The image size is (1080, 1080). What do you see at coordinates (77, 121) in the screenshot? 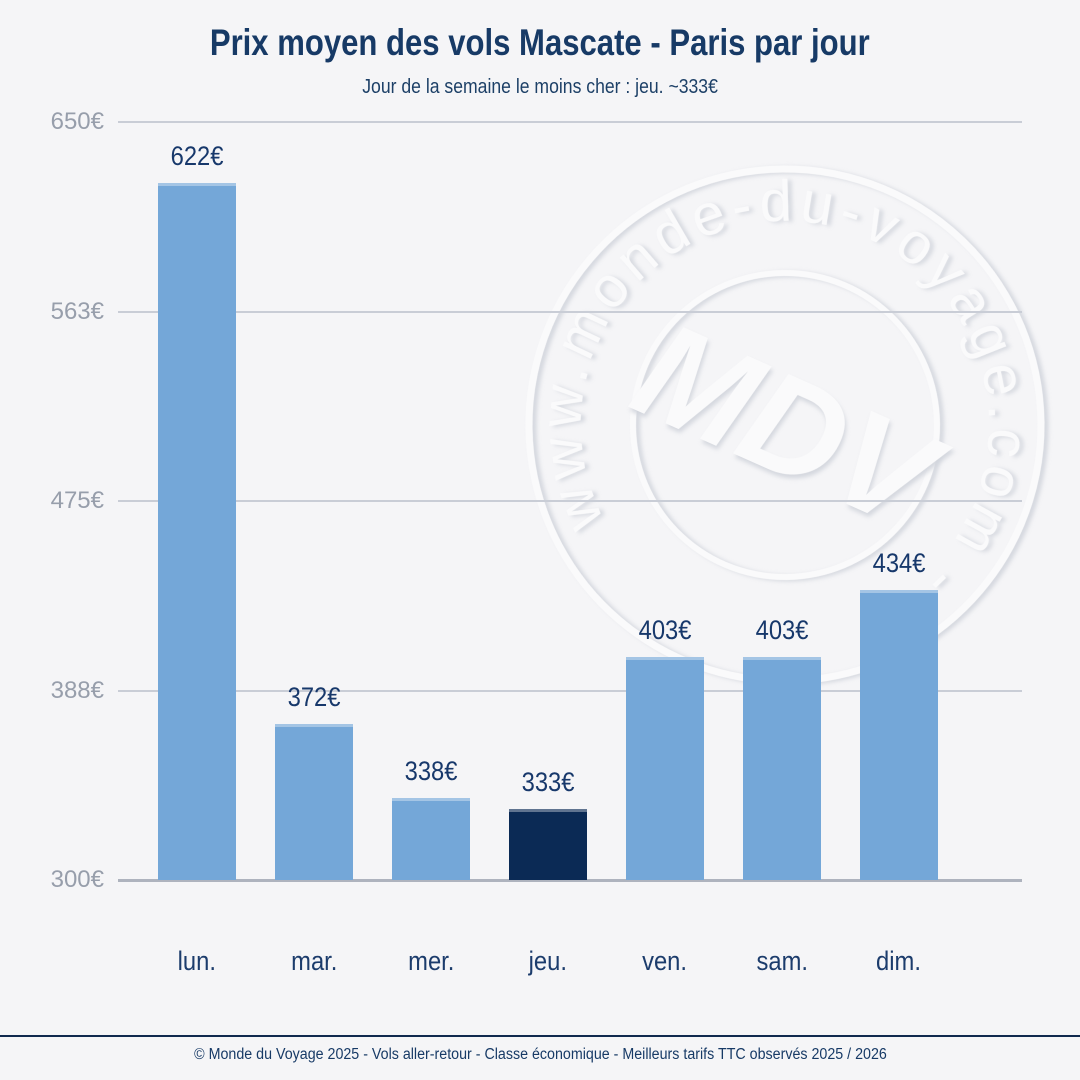
I see `y-tick-label: 650€` at bounding box center [77, 121].